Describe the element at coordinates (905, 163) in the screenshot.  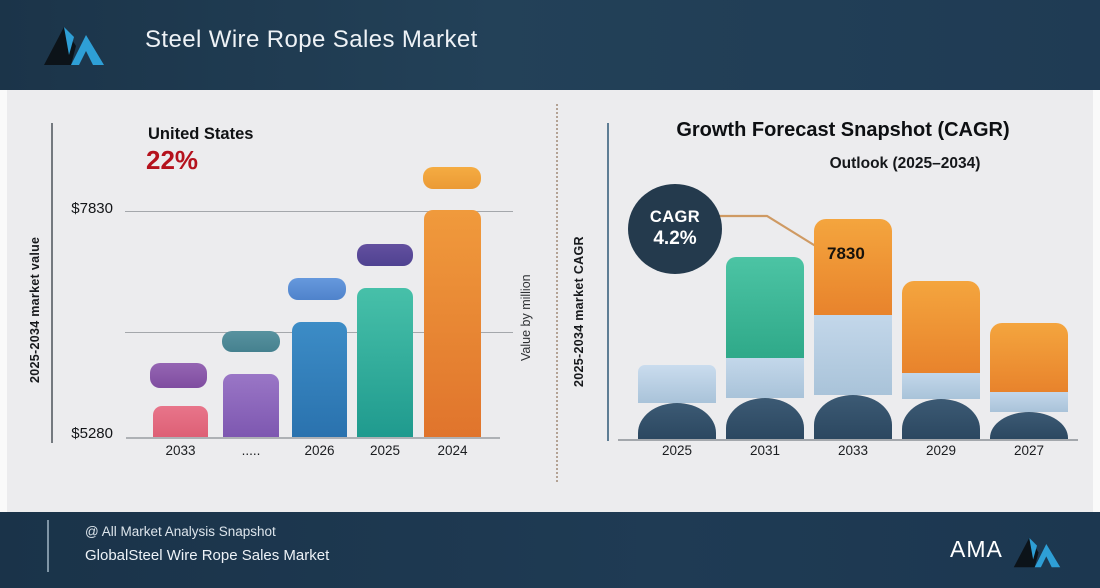
I see `right-chart-subtitle: Outlook (2025–2034)` at that location.